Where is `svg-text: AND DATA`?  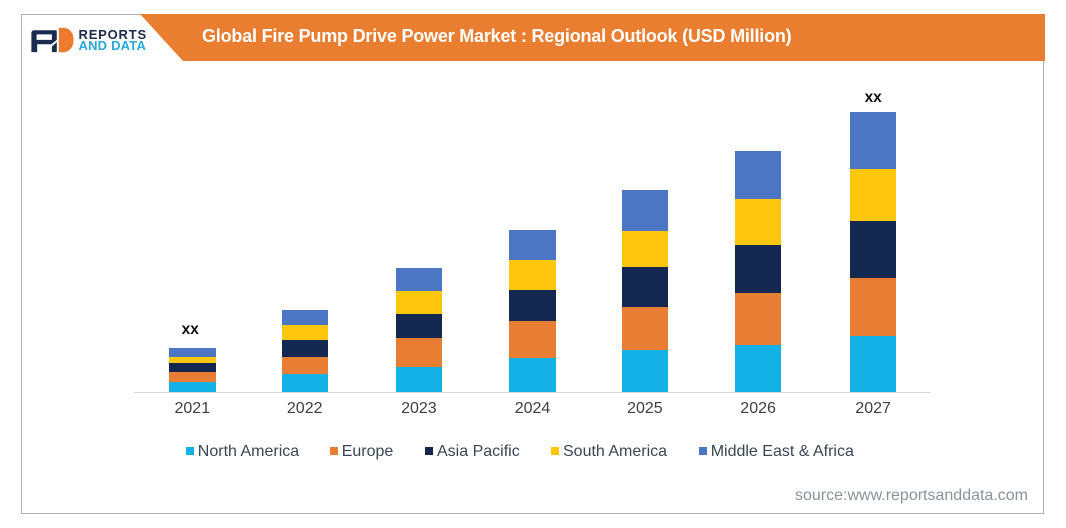
svg-text: AND DATA is located at coordinates (113, 45).